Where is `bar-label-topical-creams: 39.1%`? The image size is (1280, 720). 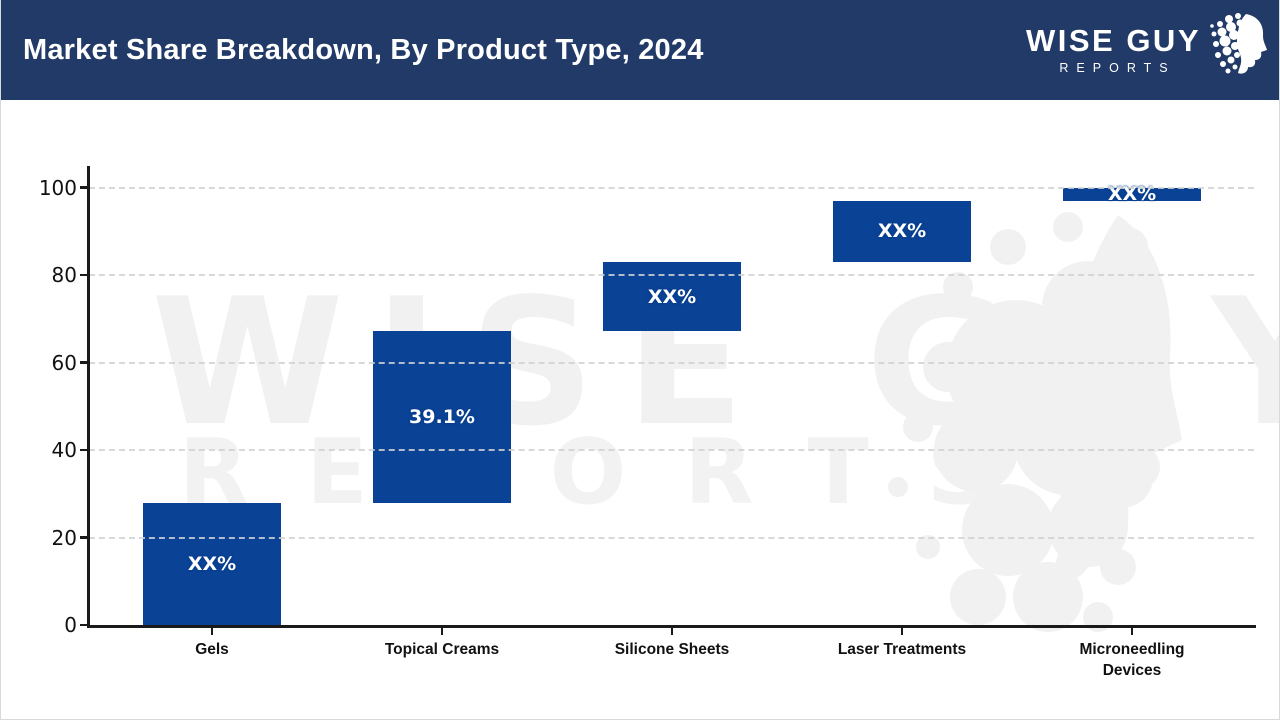 bar-label-topical-creams: 39.1% is located at coordinates (442, 416).